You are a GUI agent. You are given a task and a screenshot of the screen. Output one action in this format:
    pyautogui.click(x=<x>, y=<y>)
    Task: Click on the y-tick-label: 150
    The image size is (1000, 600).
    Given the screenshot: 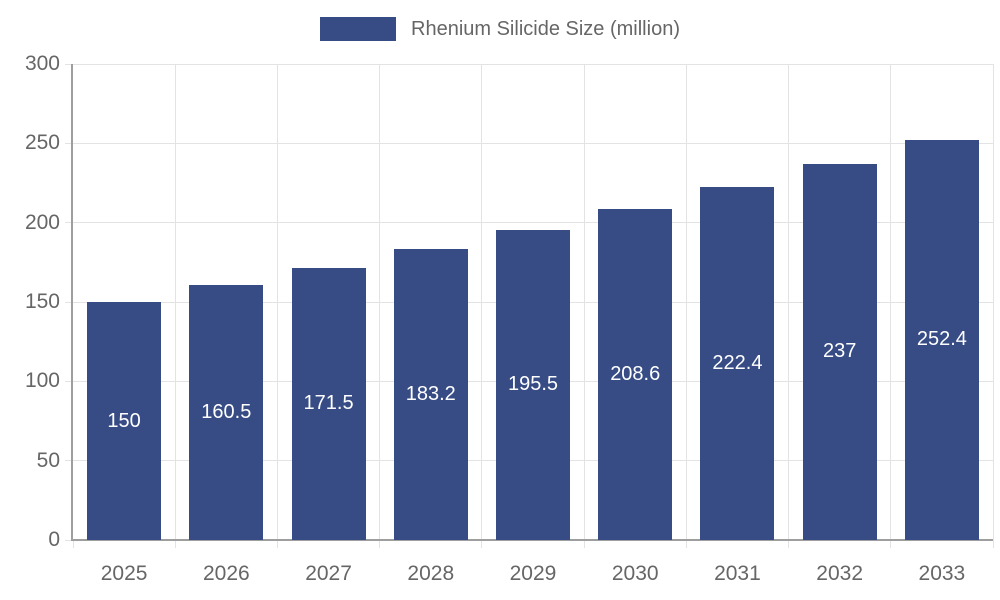 What is the action you would take?
    pyautogui.click(x=42, y=301)
    